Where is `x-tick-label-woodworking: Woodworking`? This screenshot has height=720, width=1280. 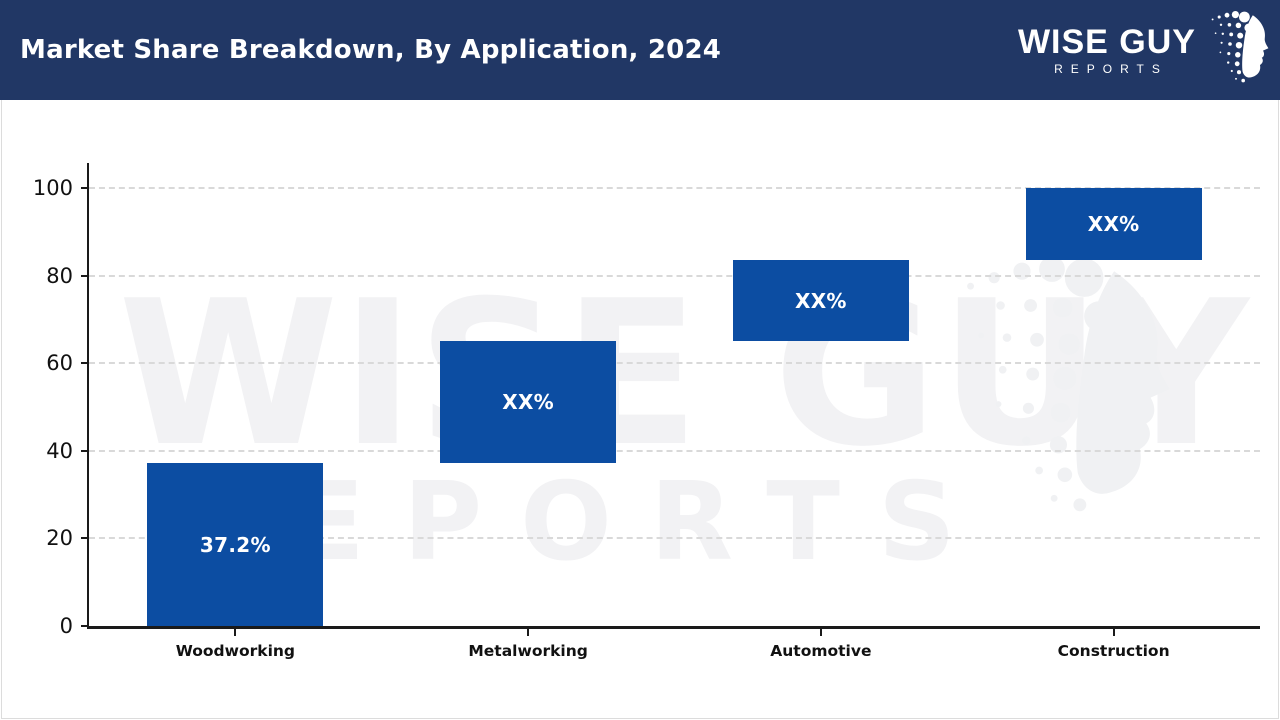 x-tick-label-woodworking: Woodworking is located at coordinates (235, 651).